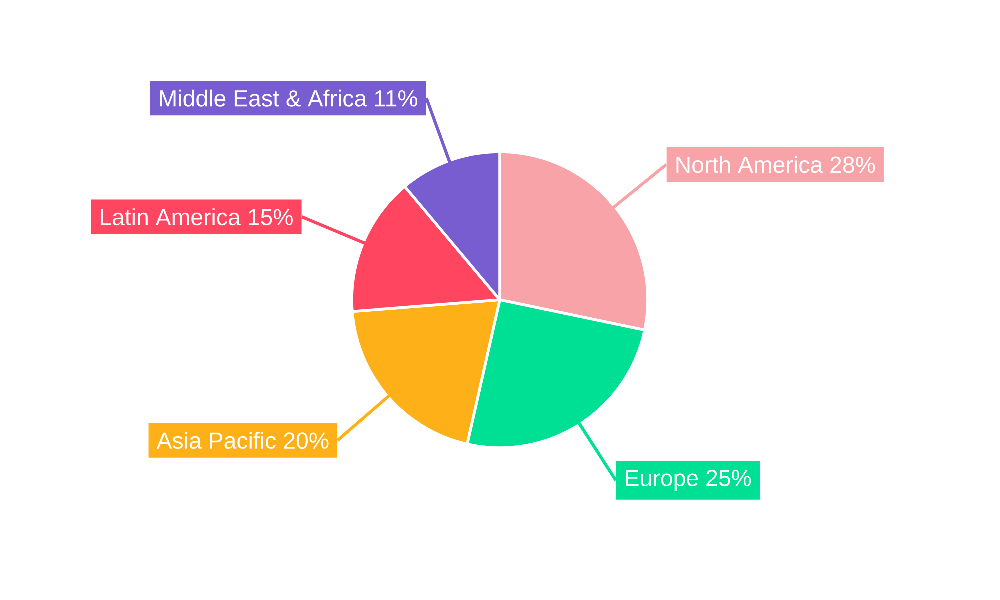 The height and width of the screenshot is (600, 1000). Describe the element at coordinates (170, 217) in the screenshot. I see `slice-label: Latin America` at that location.